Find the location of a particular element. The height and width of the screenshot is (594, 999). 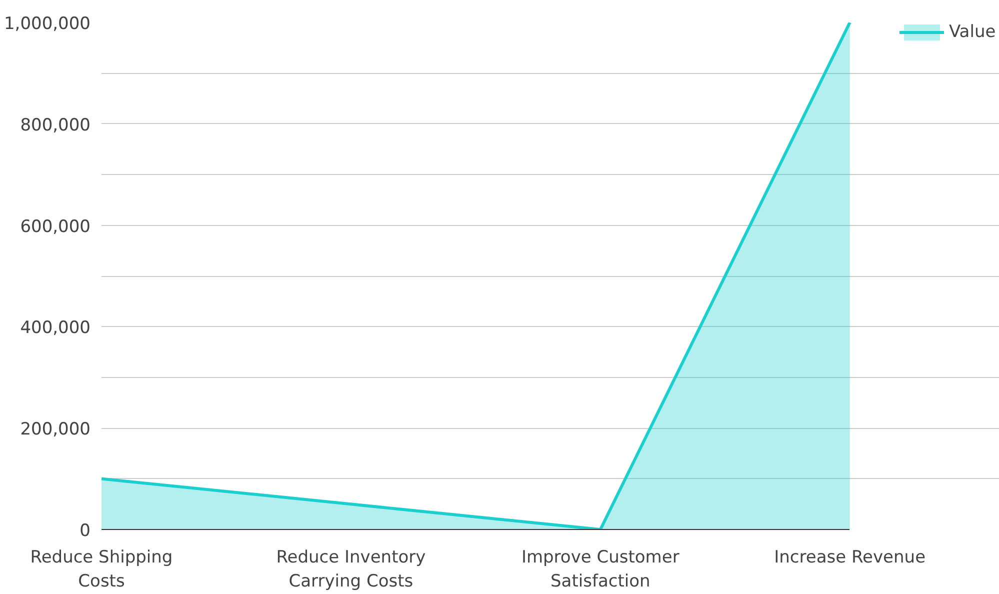

y-tick-label: 200,000 is located at coordinates (55, 430).